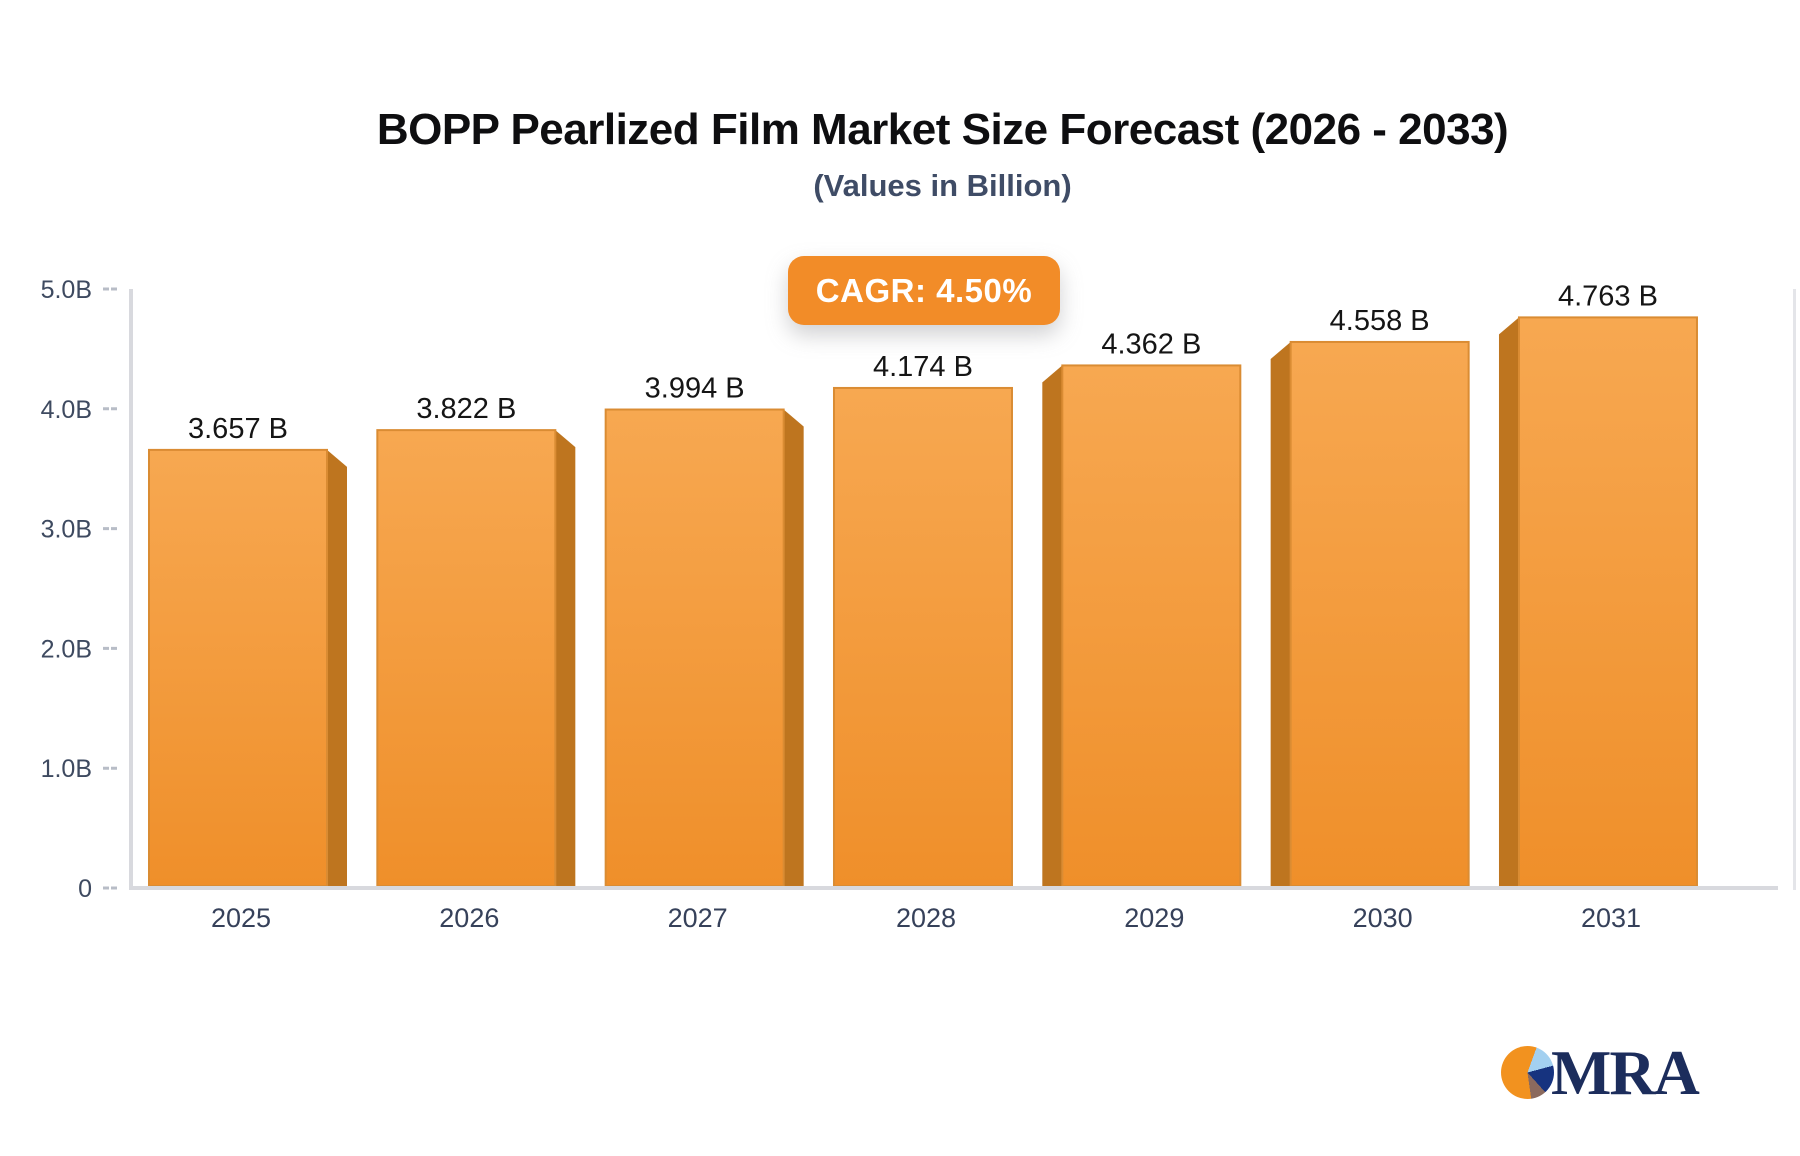 Image resolution: width=1800 pixels, height=1156 pixels. I want to click on bar-value-label: 3.994 B, so click(695, 389).